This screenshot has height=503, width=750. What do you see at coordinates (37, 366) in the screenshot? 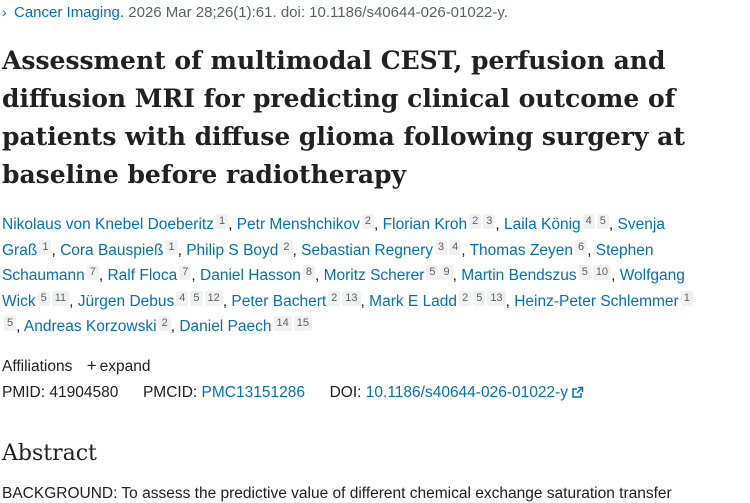
I see `affiliations-label: Affiliations` at bounding box center [37, 366].